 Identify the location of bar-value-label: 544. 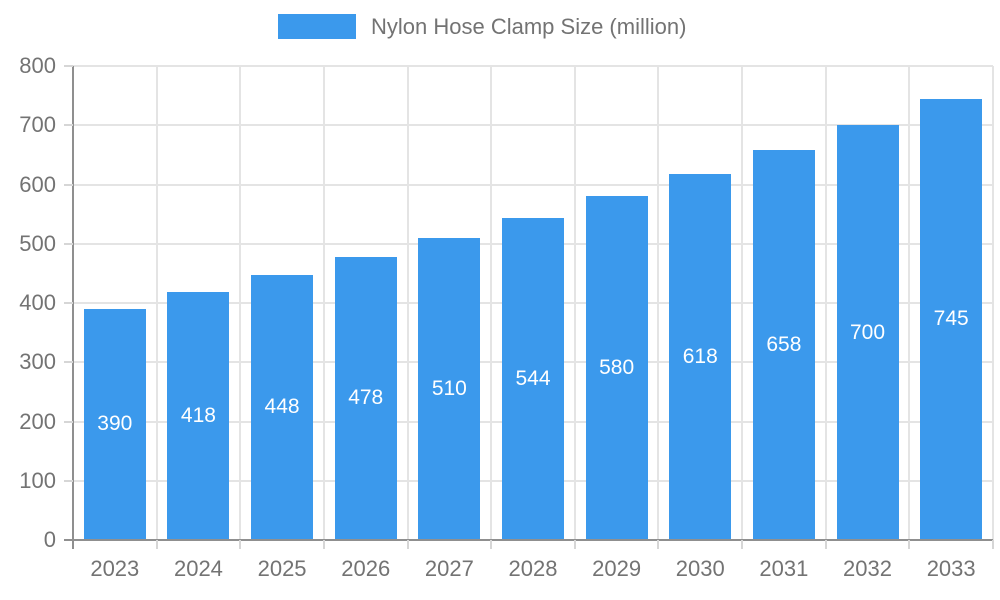
(533, 378).